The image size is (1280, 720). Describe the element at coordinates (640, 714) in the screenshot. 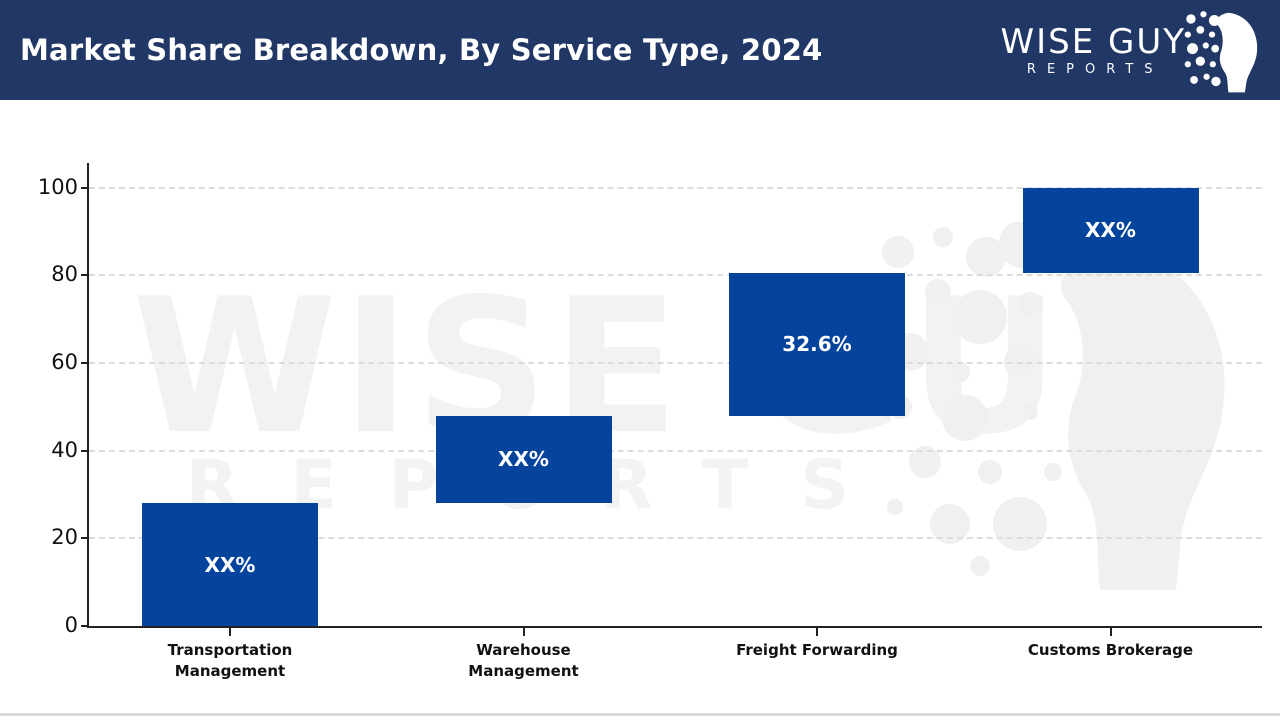

I see `bottom-divider` at that location.